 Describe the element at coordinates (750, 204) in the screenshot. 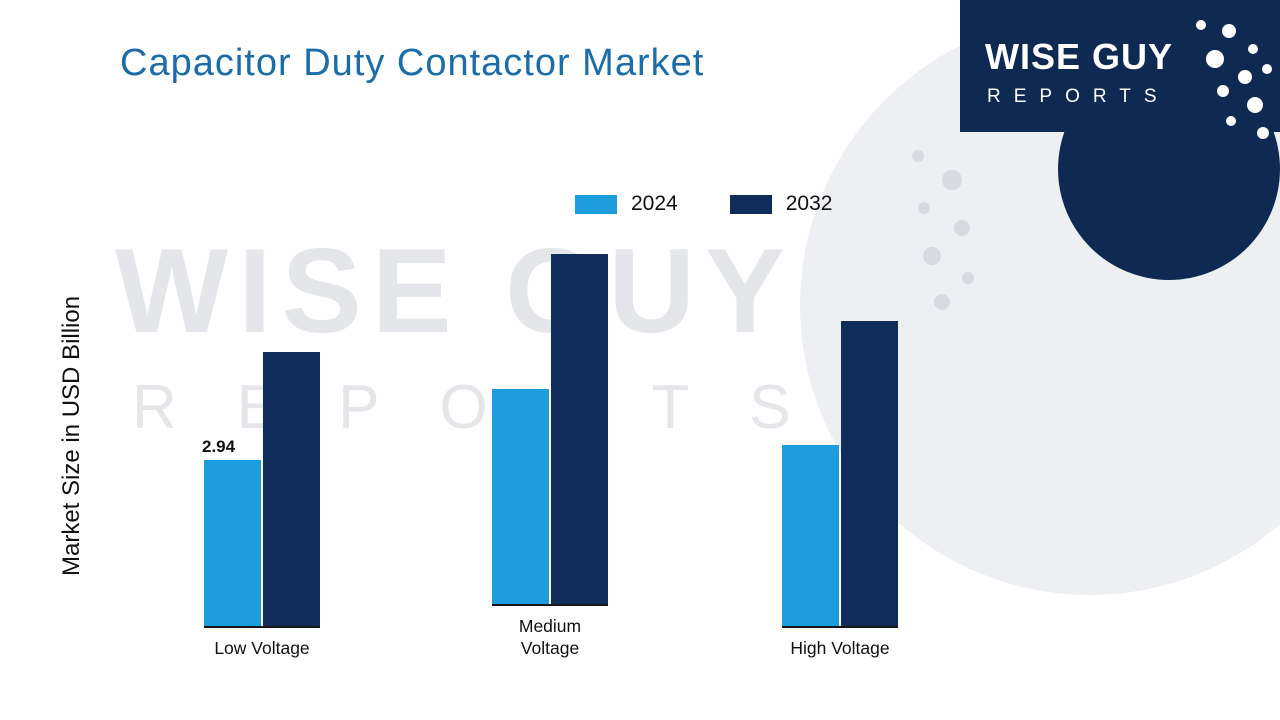

I see `legend-swatch-2032` at that location.